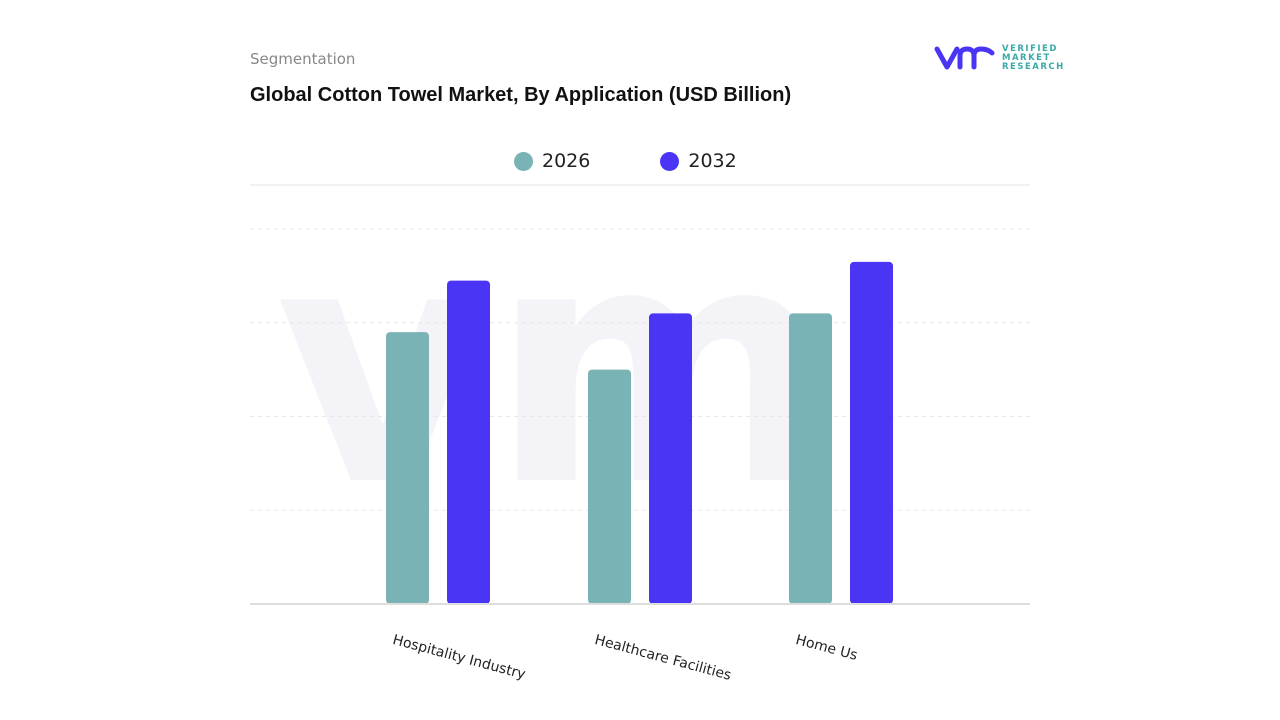 This screenshot has width=1280, height=720. Describe the element at coordinates (999, 58) in the screenshot. I see `logo: VERIFIED MARKET RESEARCH` at that location.